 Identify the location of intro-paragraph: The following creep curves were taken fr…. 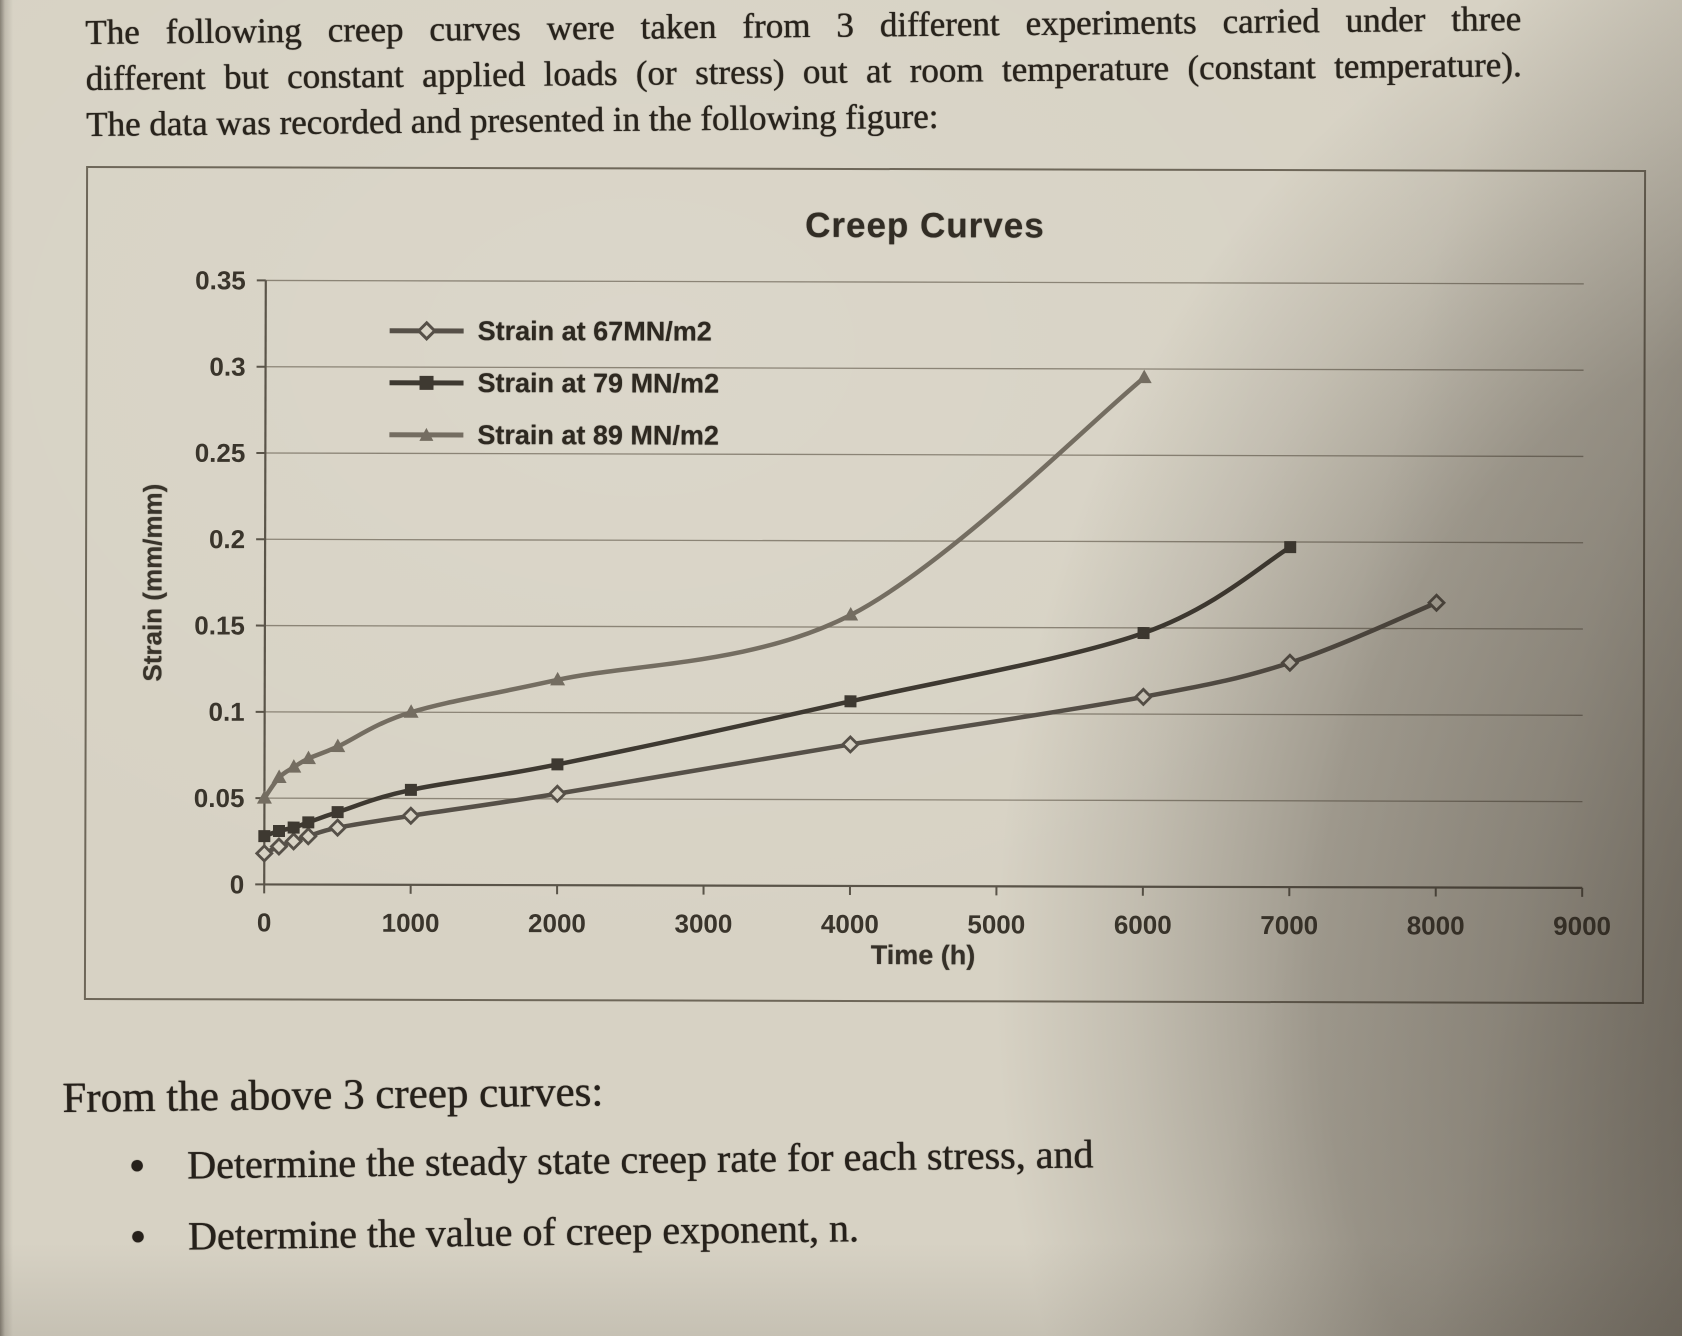
(803, 74).